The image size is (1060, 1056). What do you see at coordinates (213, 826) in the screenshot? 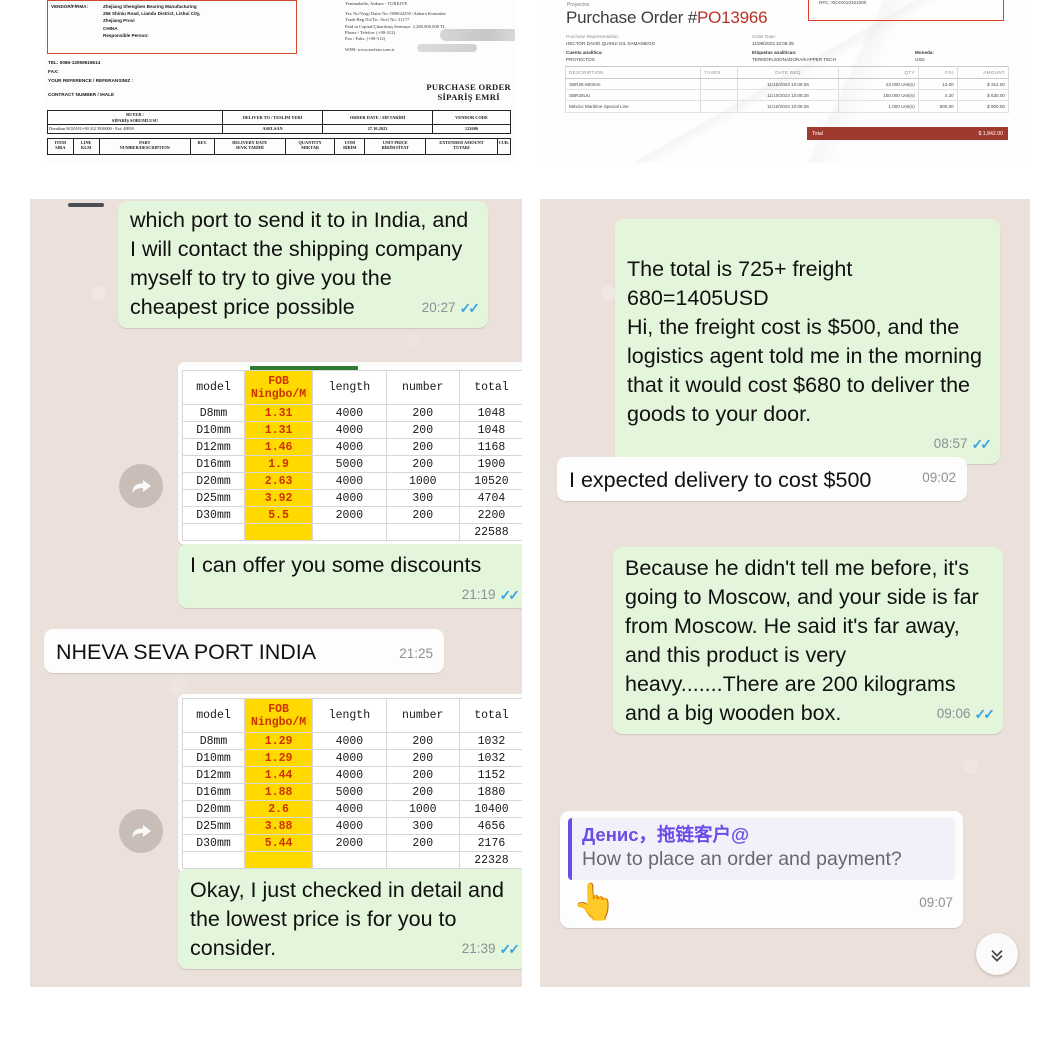
I see `cell-model: D25mm` at bounding box center [213, 826].